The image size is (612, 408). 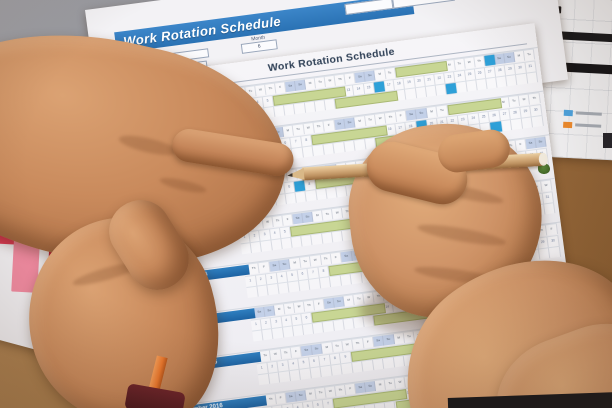 I want to click on pencil-end, so click(x=543, y=159).